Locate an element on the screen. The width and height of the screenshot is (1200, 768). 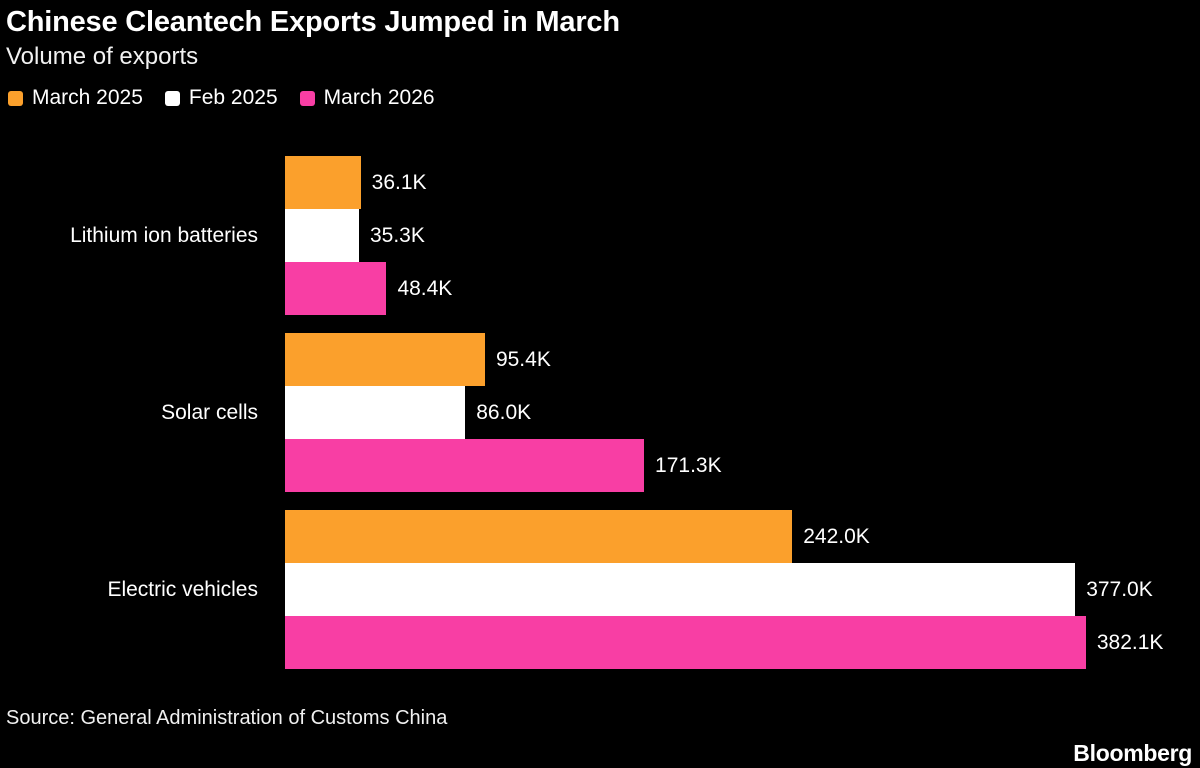
bar-row: 242.0K is located at coordinates (742, 536).